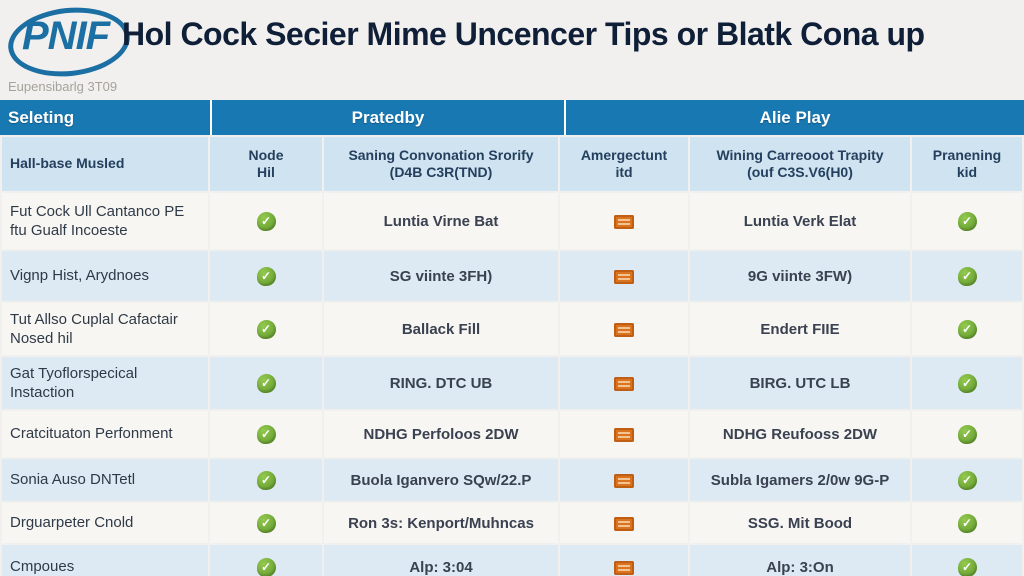 The height and width of the screenshot is (576, 1024). Describe the element at coordinates (967, 164) in the screenshot. I see `column-header-pranening: Pranening kid` at that location.